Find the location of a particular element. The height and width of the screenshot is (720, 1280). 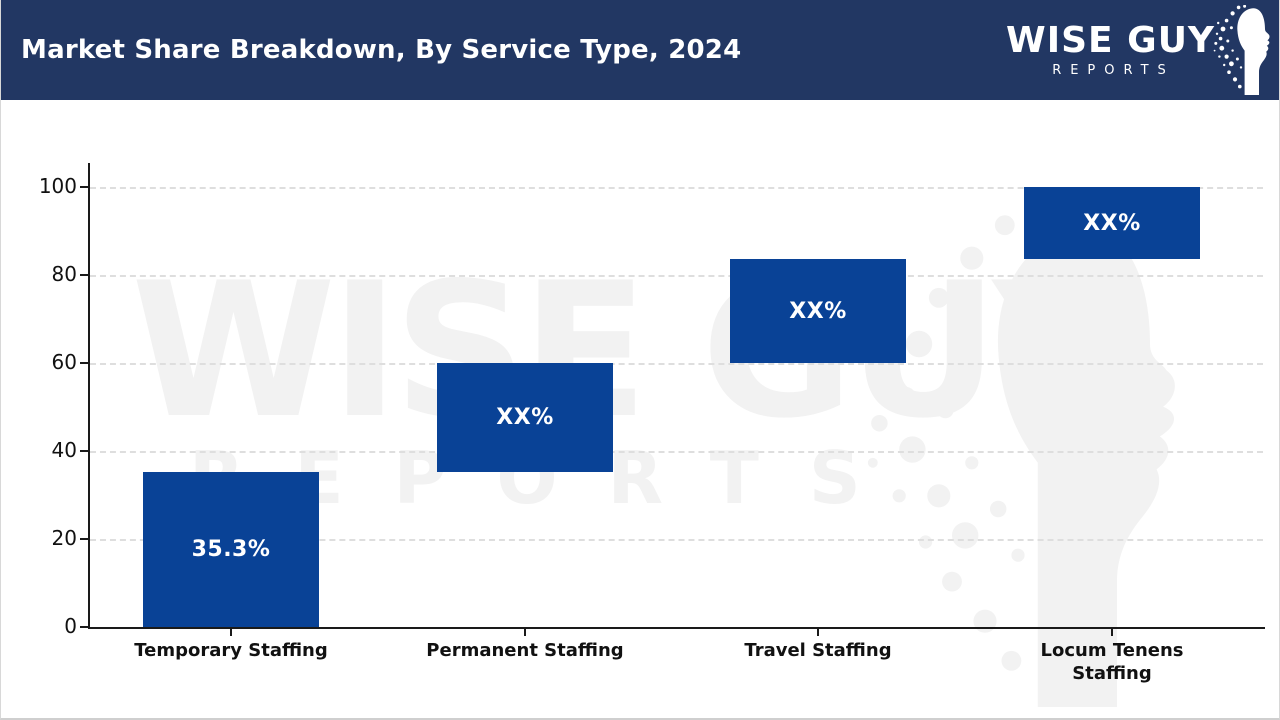

y-tick-label-40: 40 is located at coordinates (64, 450).